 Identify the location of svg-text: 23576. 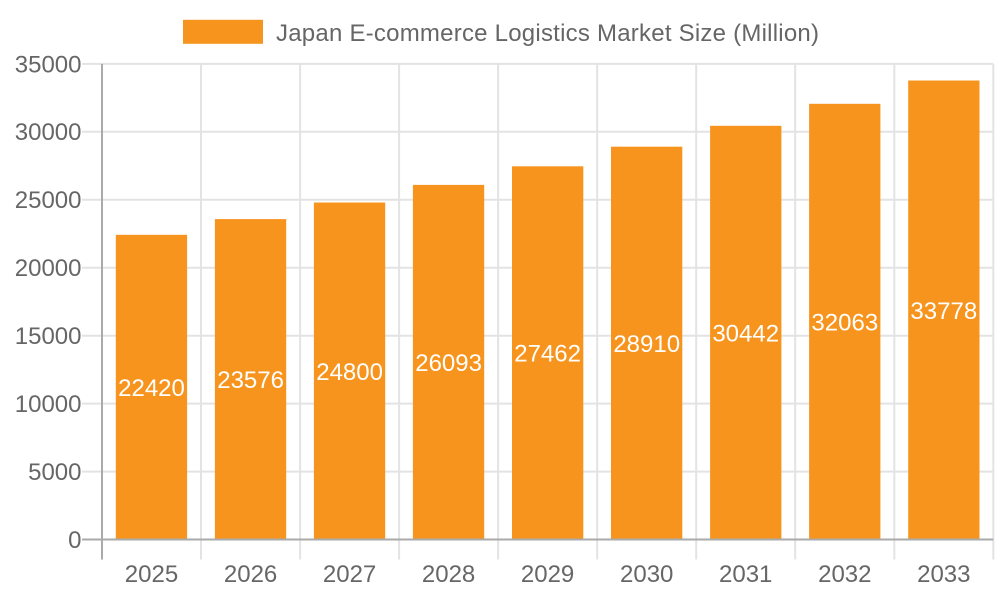
(250, 380).